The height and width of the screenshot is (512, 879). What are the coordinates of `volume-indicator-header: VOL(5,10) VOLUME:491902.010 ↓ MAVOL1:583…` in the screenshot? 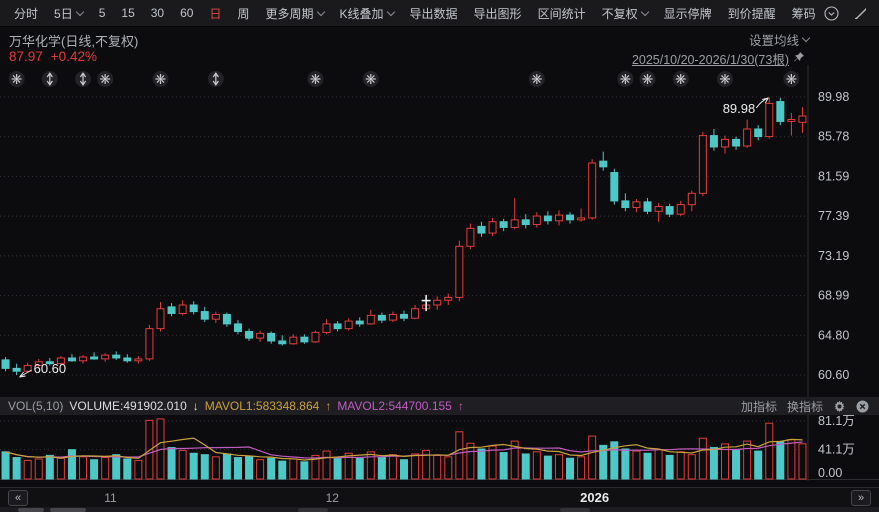 It's located at (439, 406).